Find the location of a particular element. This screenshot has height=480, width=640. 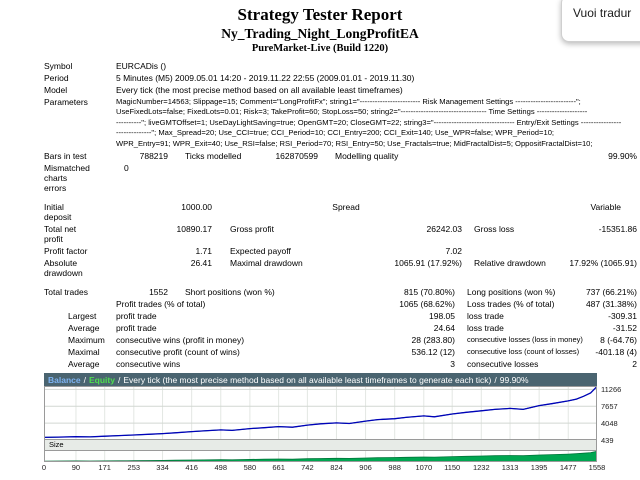

row-label-maximum: Maximum is located at coordinates (86, 340).